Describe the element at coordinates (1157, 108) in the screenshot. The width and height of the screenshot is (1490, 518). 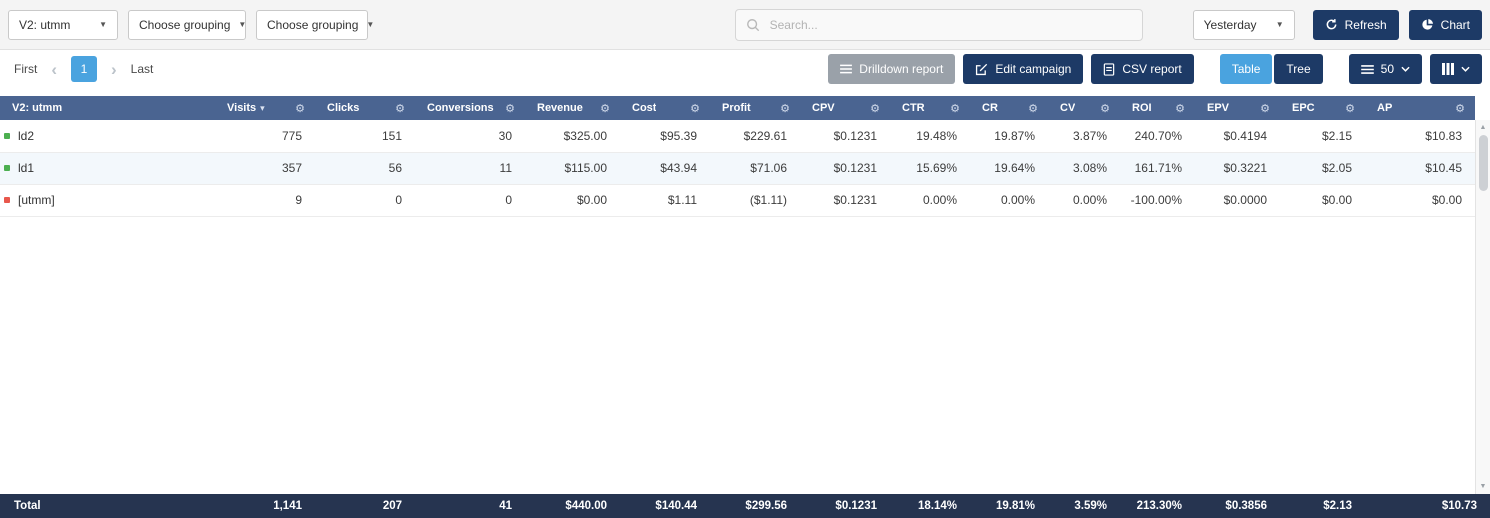
I see `column-header-roi: ROI ⚙` at that location.